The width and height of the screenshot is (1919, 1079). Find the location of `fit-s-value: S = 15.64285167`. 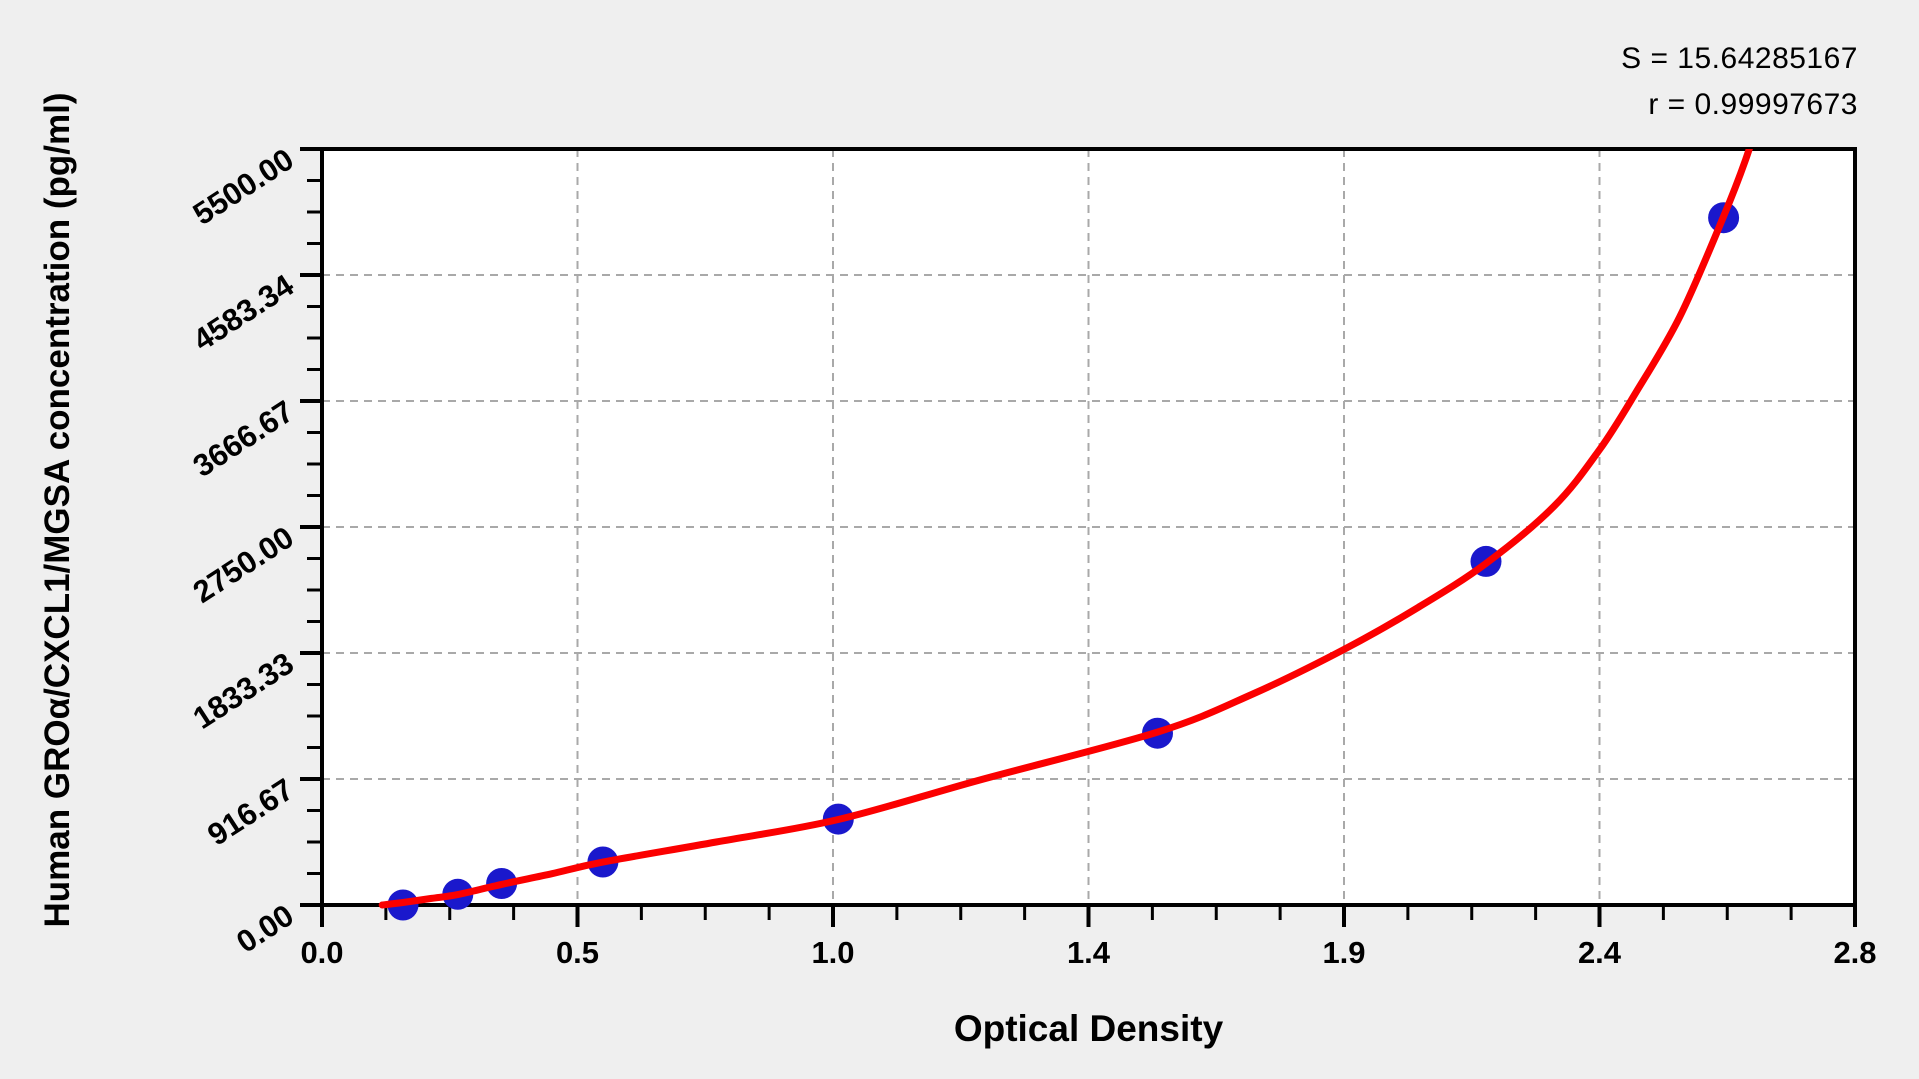

fit-s-value: S = 15.64285167 is located at coordinates (1739, 58).